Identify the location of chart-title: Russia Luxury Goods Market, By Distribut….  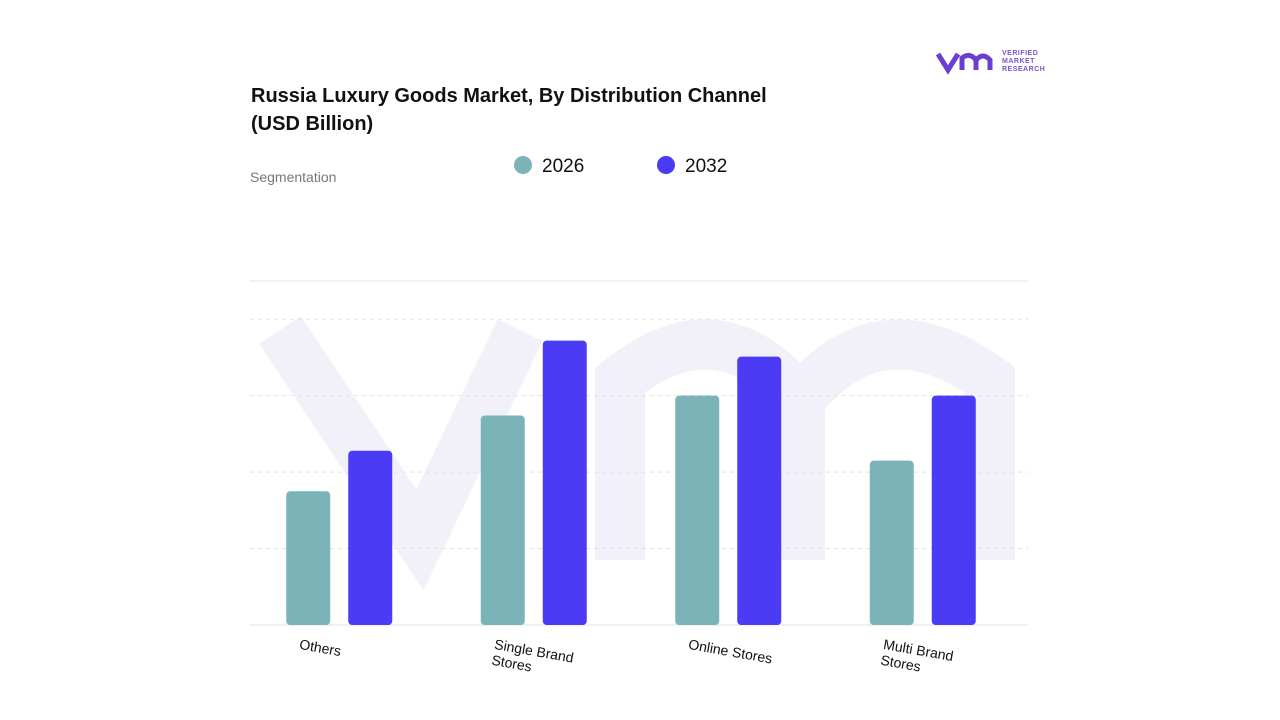
(509, 110).